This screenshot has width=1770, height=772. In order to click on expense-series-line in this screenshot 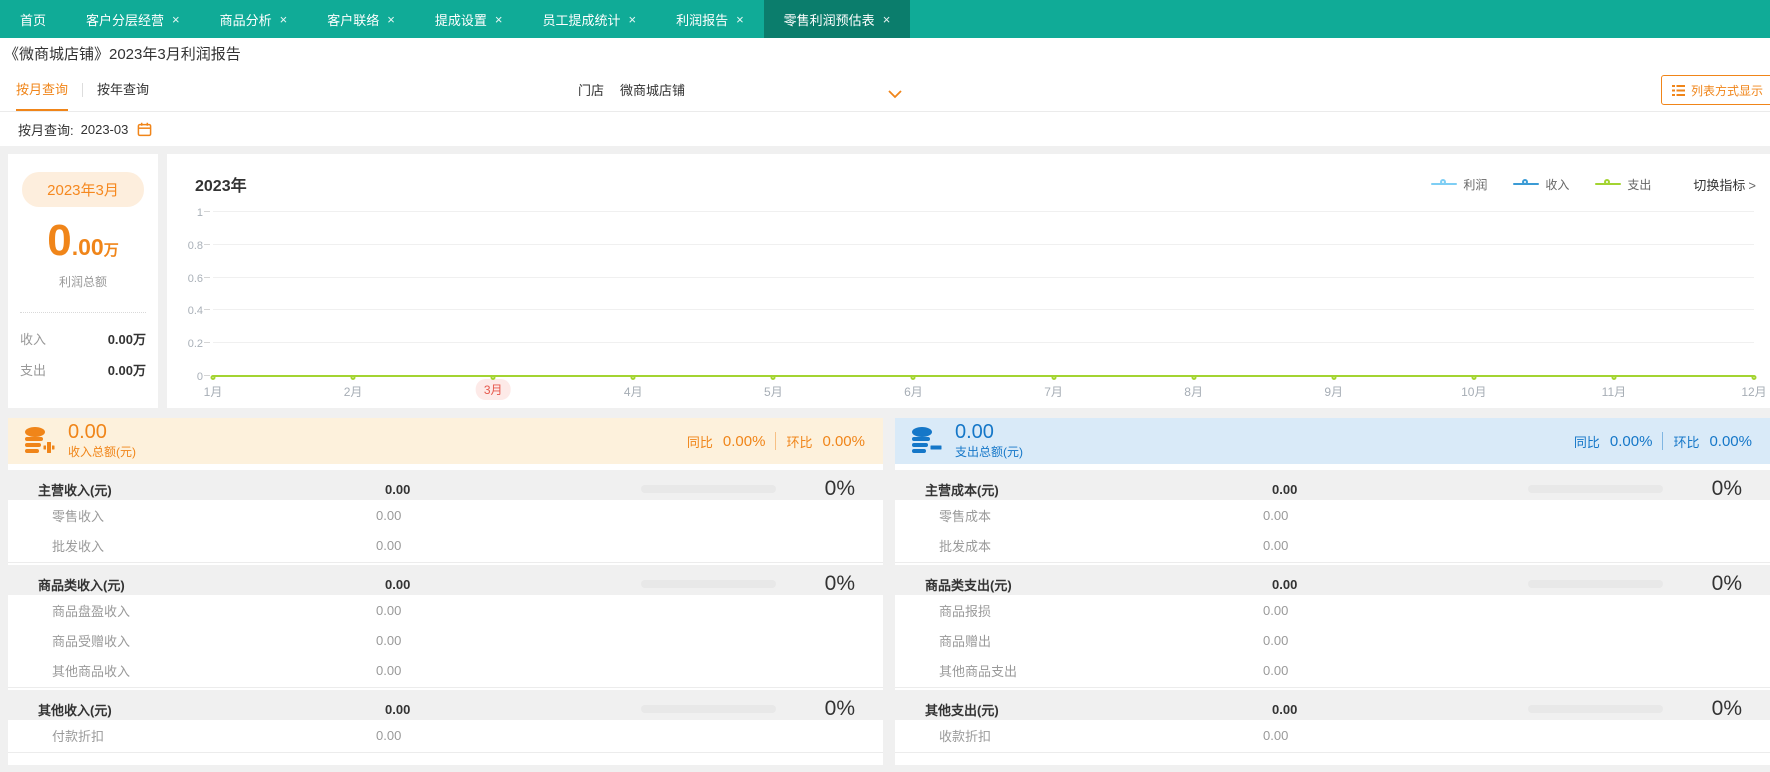, I will do `click(983, 376)`.